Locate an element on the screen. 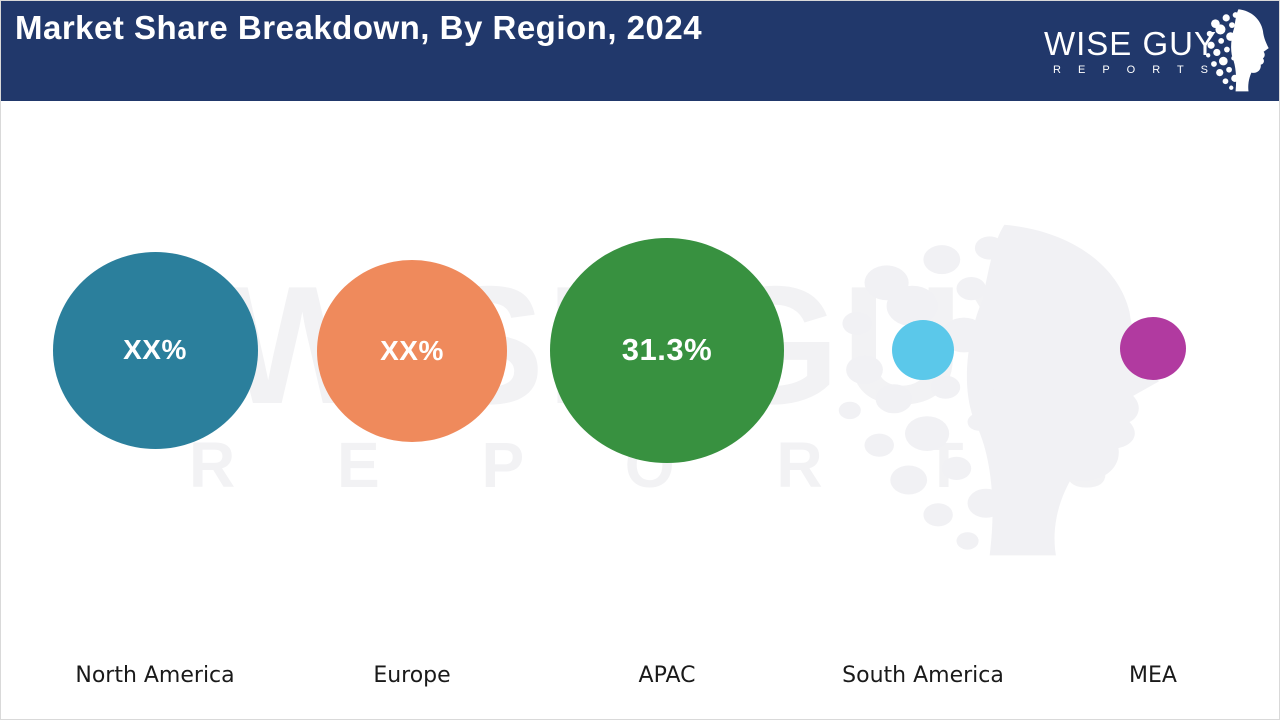  category-label-europe: Europe is located at coordinates (412, 675).